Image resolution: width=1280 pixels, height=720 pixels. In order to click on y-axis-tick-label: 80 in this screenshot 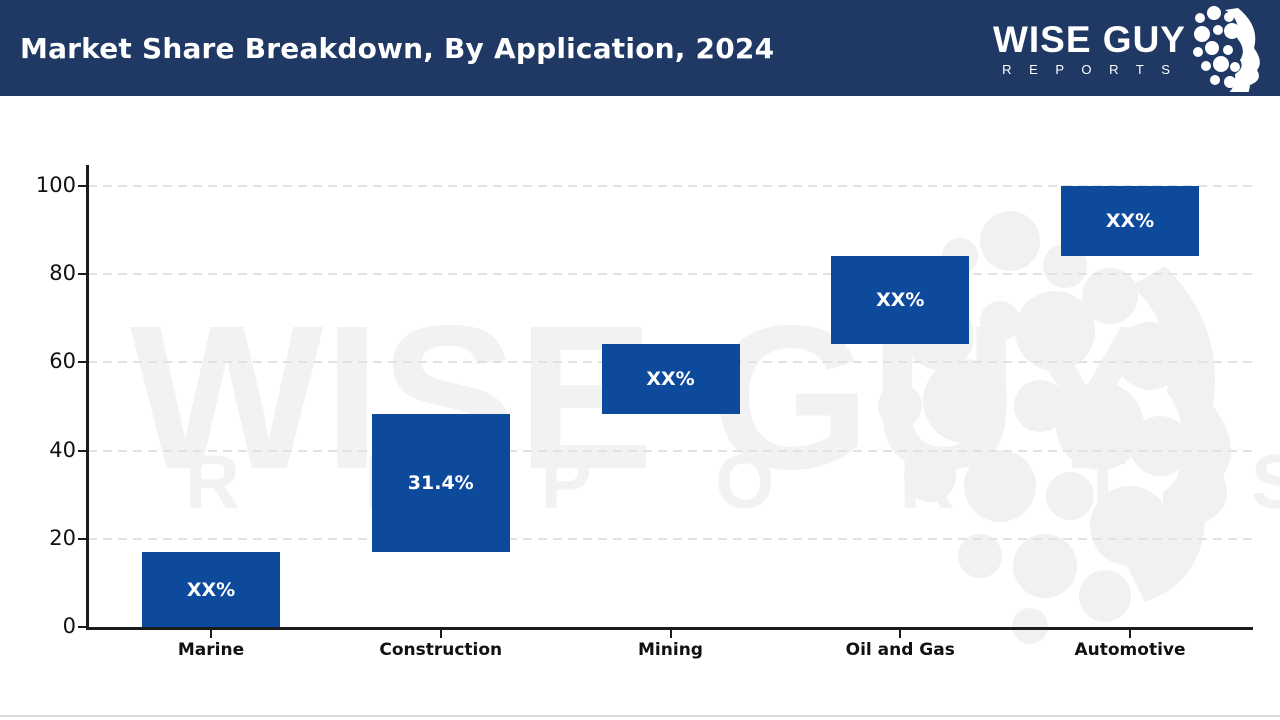, I will do `click(62, 273)`.